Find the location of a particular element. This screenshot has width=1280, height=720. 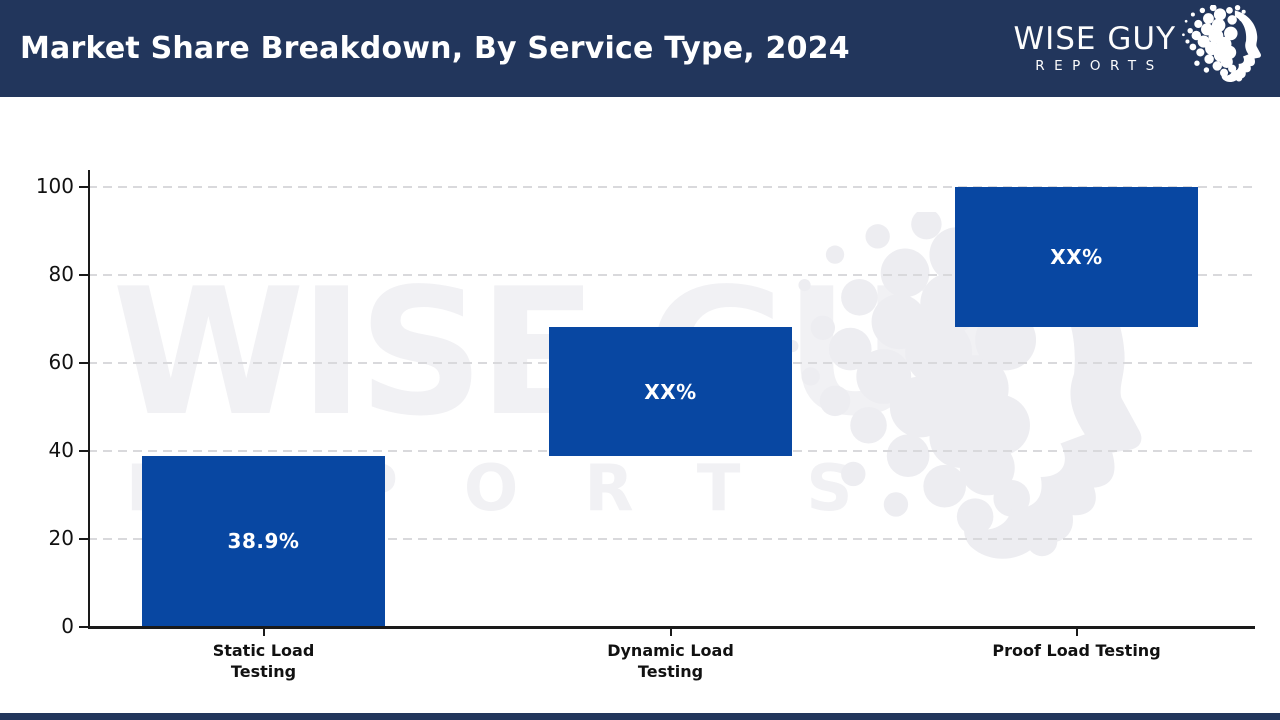

wiseguy-logo: WISE GUY REPORTS is located at coordinates (1146, 49).